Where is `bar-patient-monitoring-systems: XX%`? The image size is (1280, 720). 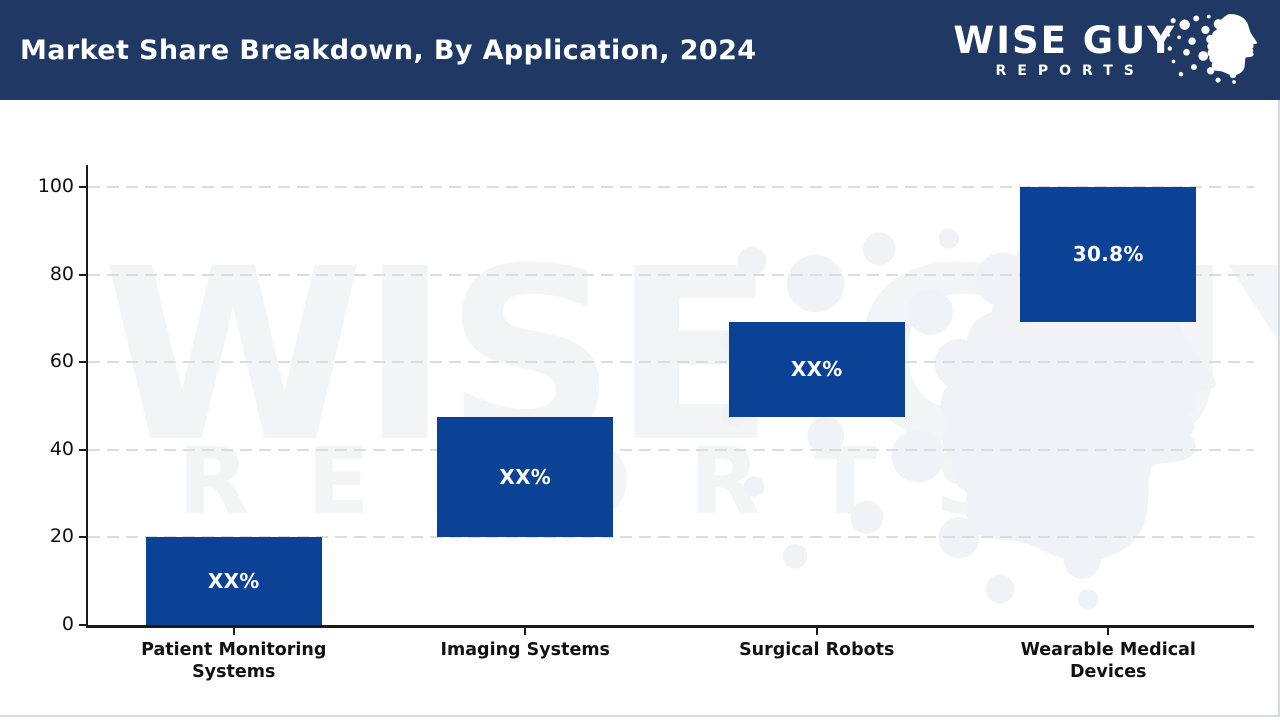 bar-patient-monitoring-systems: XX% is located at coordinates (233, 581).